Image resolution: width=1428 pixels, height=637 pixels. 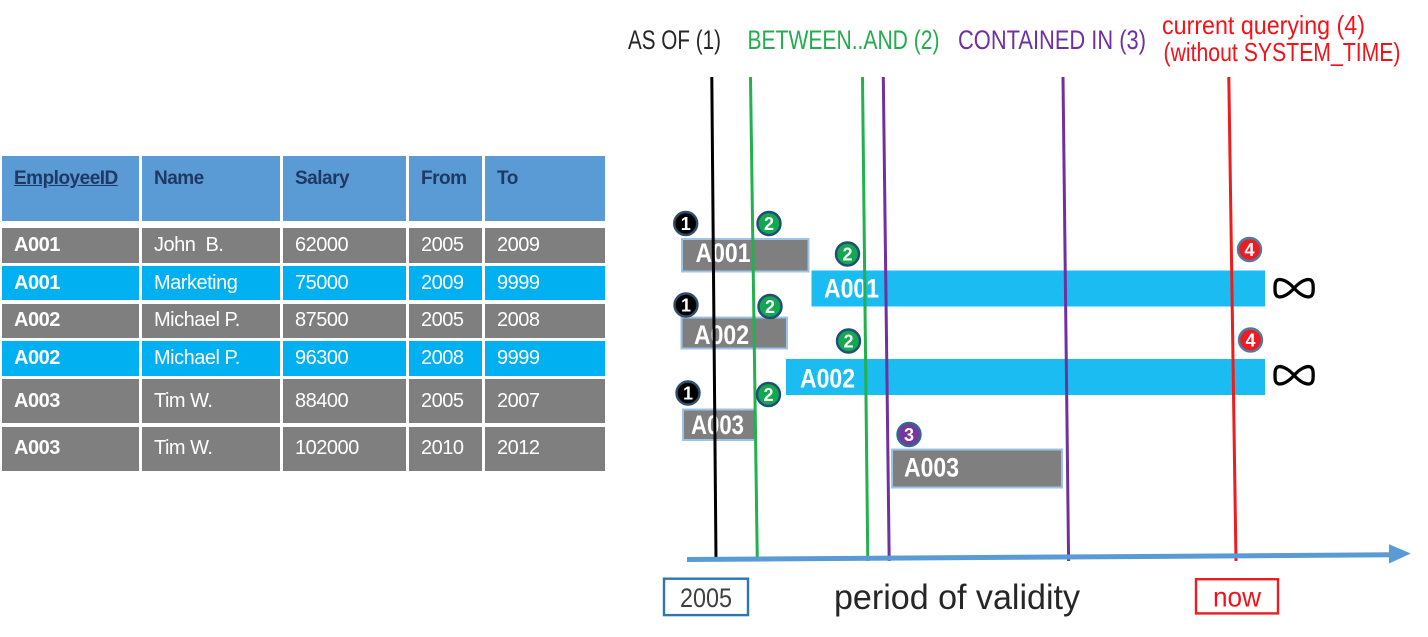 I want to click on svg-text: 3, so click(x=909, y=435).